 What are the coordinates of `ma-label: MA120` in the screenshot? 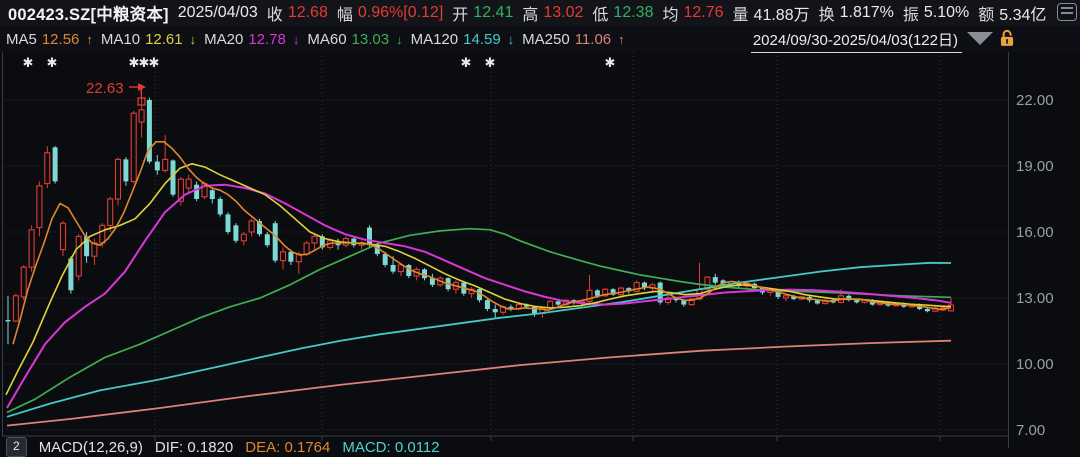 It's located at (434, 39).